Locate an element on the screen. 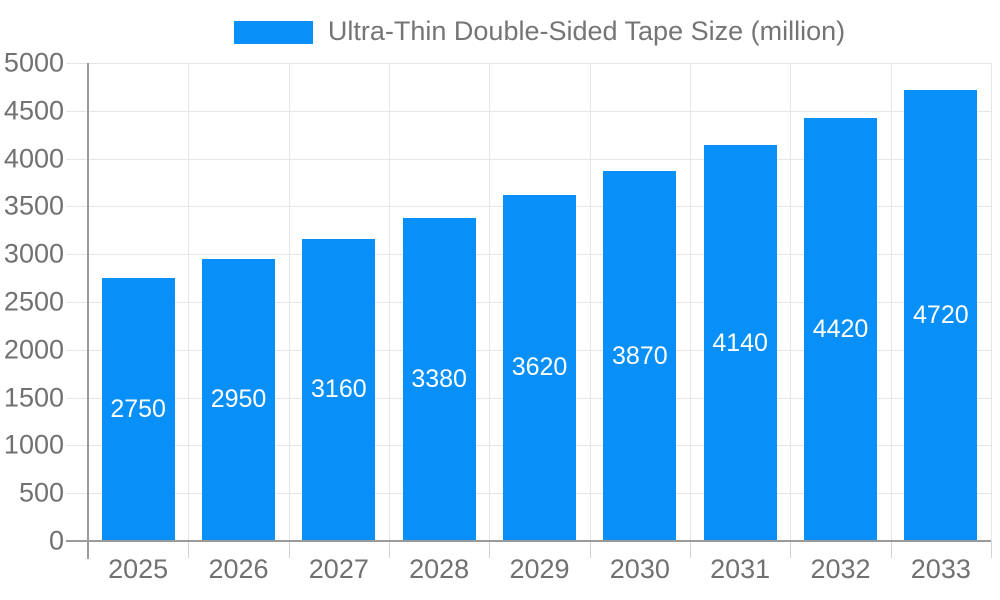 The width and height of the screenshot is (1000, 600). bar-value-label: 3870 is located at coordinates (640, 355).